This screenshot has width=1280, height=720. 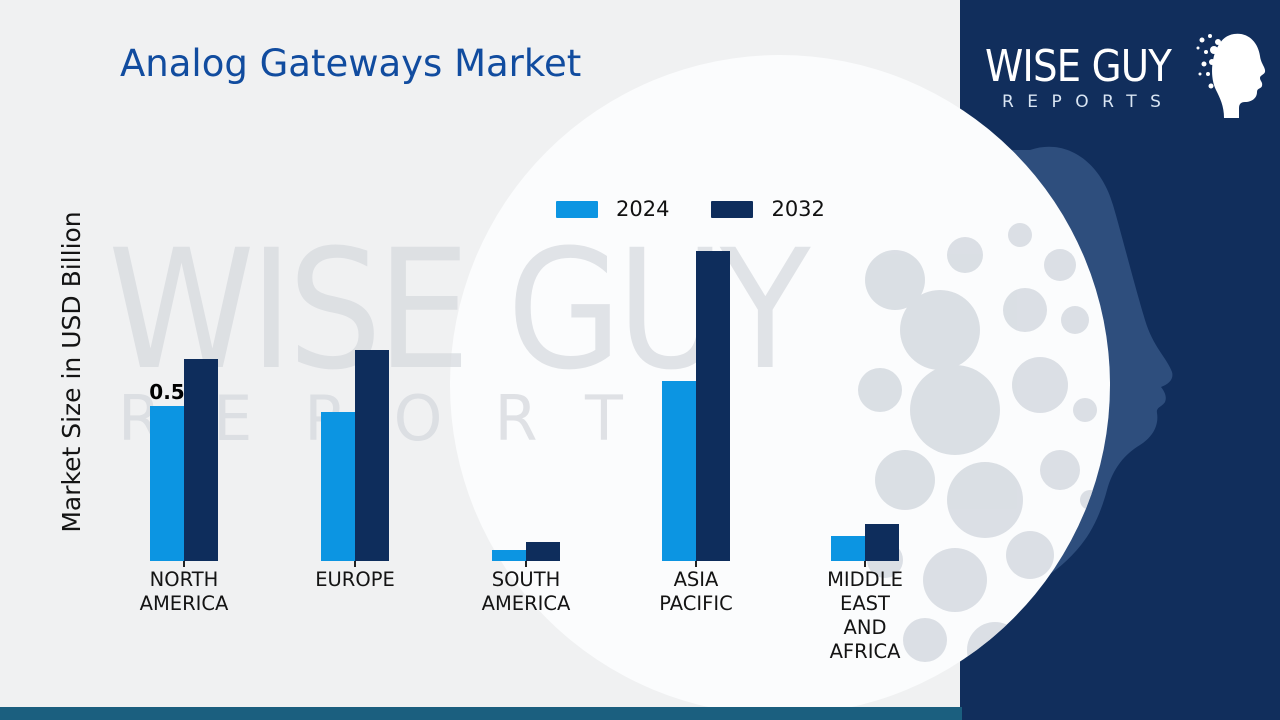 What do you see at coordinates (865, 564) in the screenshot?
I see `x-axis-tick-middle-east-and-africa` at bounding box center [865, 564].